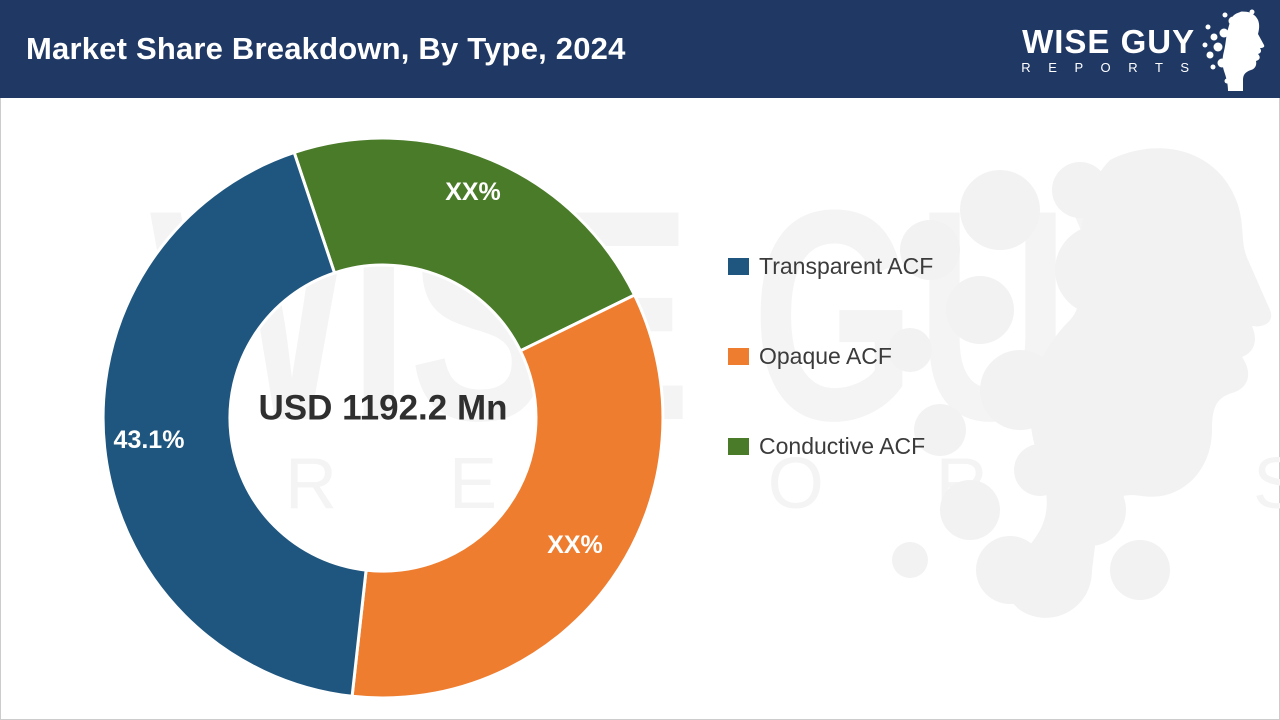 The height and width of the screenshot is (720, 1280). Describe the element at coordinates (738, 446) in the screenshot. I see `legend-swatch-conductive-icon` at that location.